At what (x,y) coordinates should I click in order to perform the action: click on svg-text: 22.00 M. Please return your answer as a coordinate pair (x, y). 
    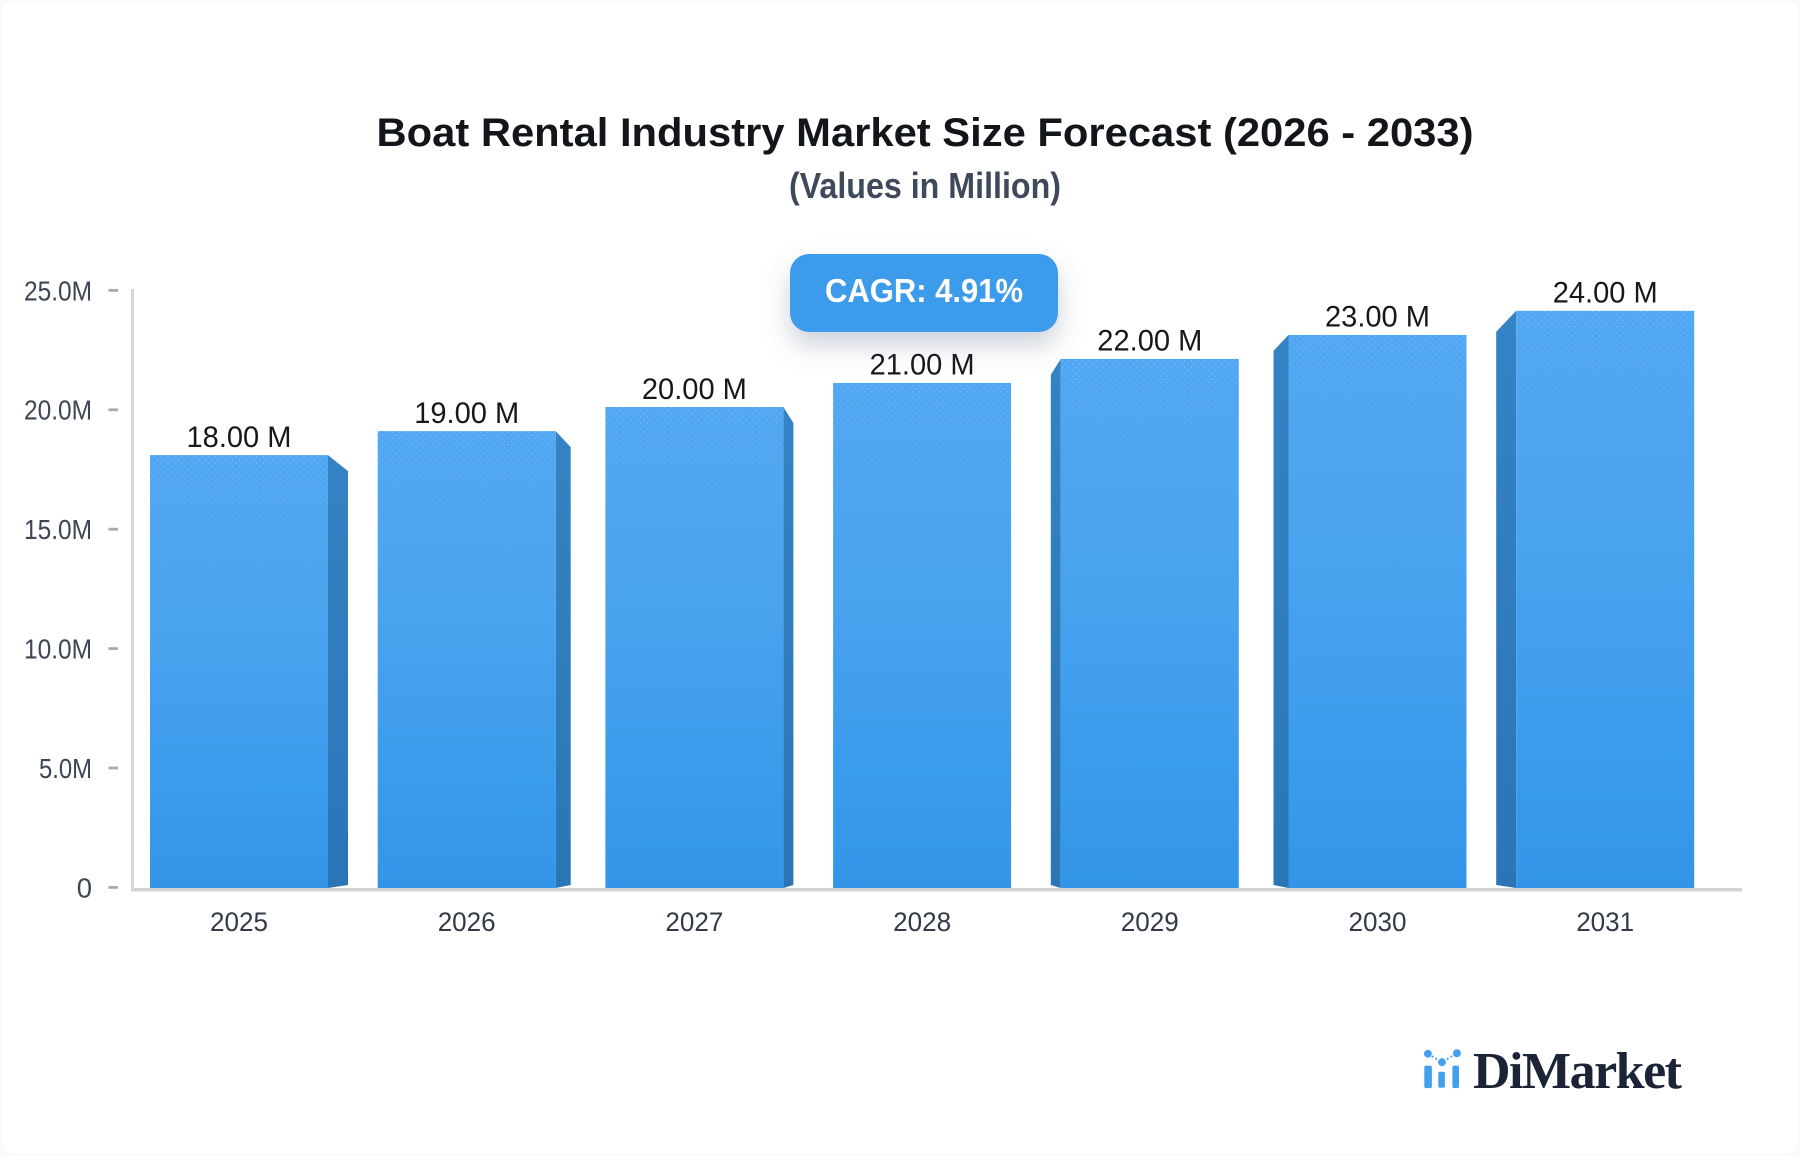
    Looking at the image, I should click on (1149, 341).